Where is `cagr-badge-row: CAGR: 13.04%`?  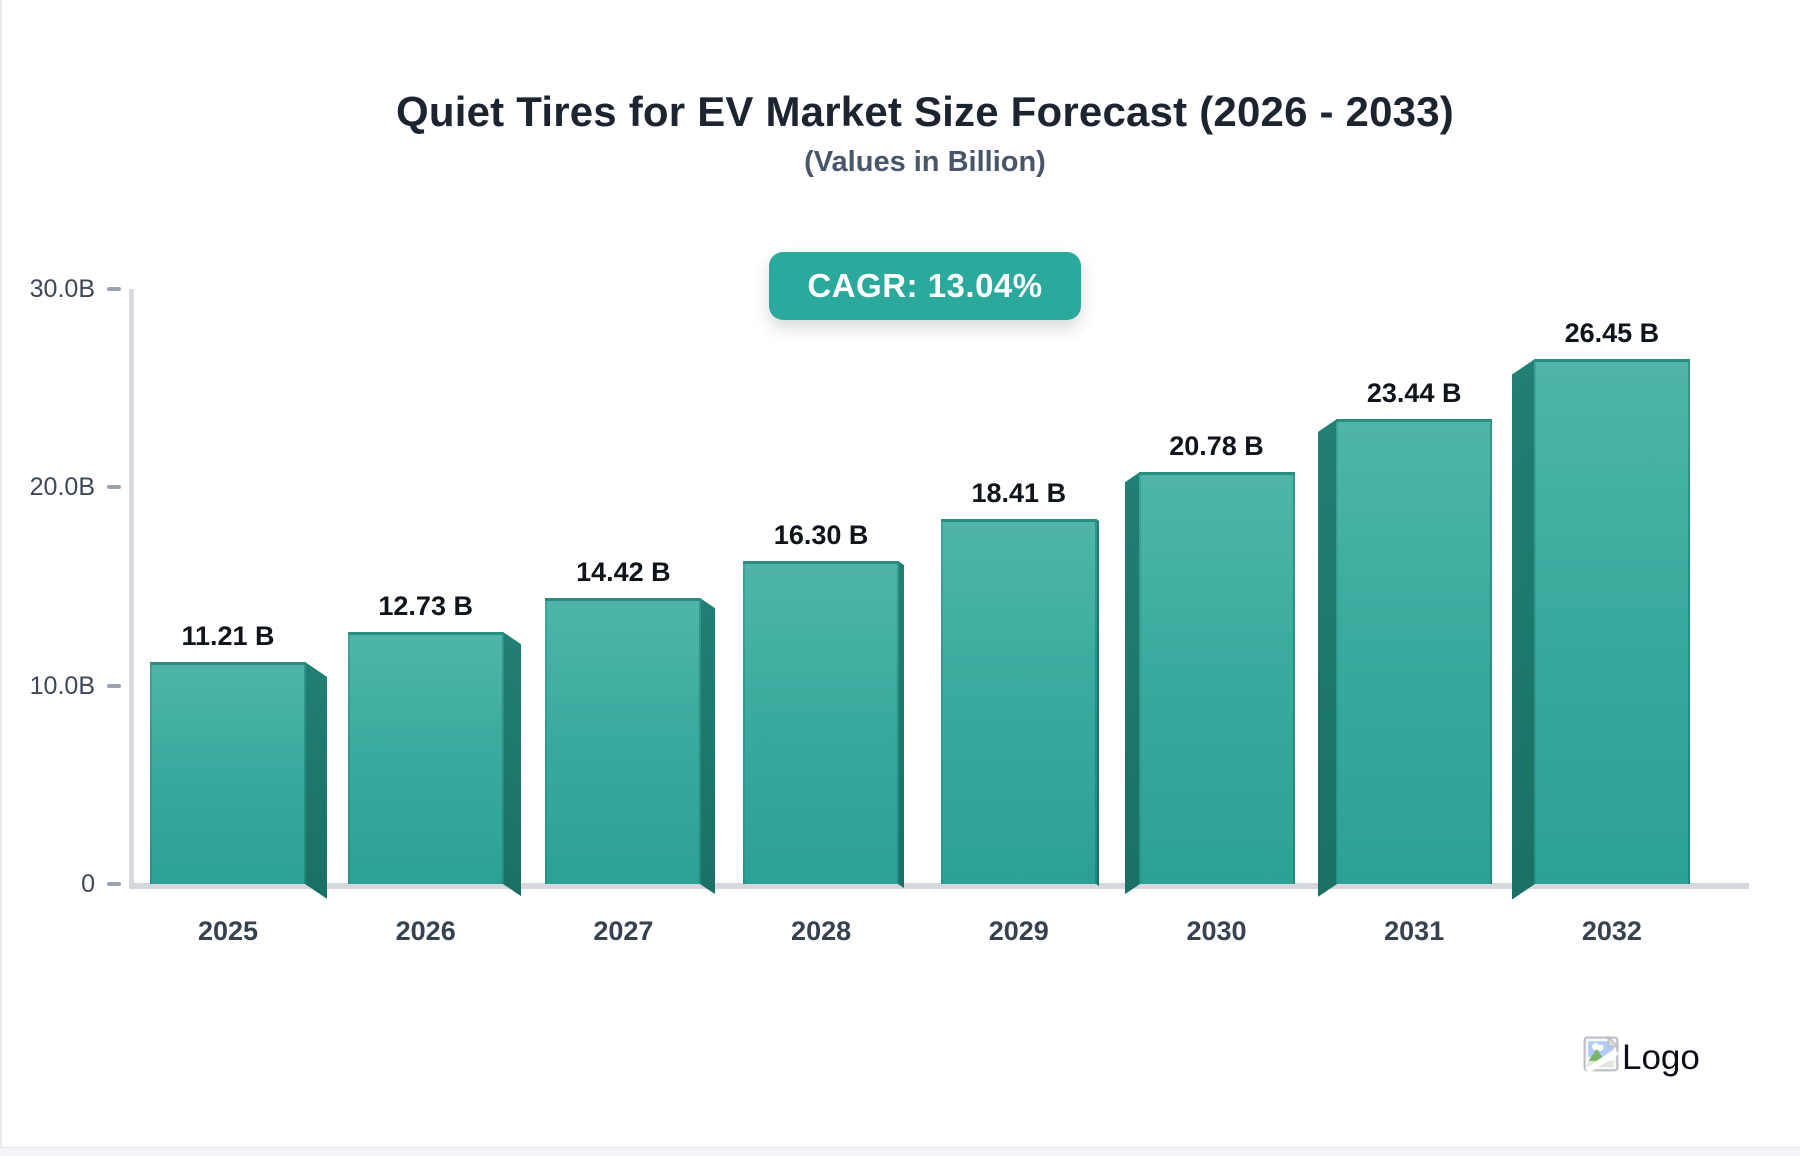 cagr-badge-row: CAGR: 13.04% is located at coordinates (925, 286).